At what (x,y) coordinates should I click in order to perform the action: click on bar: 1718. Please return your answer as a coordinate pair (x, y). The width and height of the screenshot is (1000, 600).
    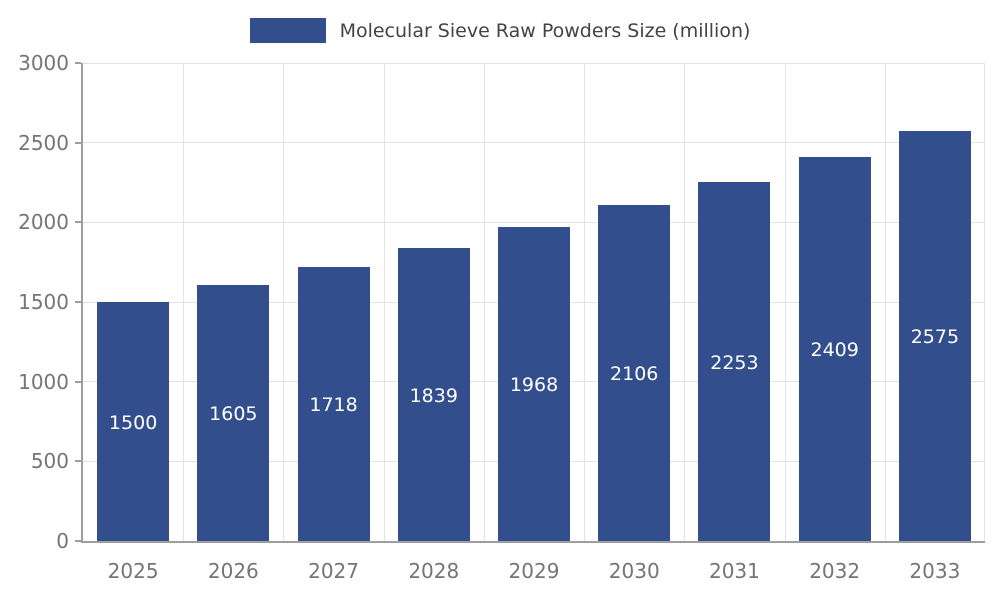
    Looking at the image, I should click on (333, 404).